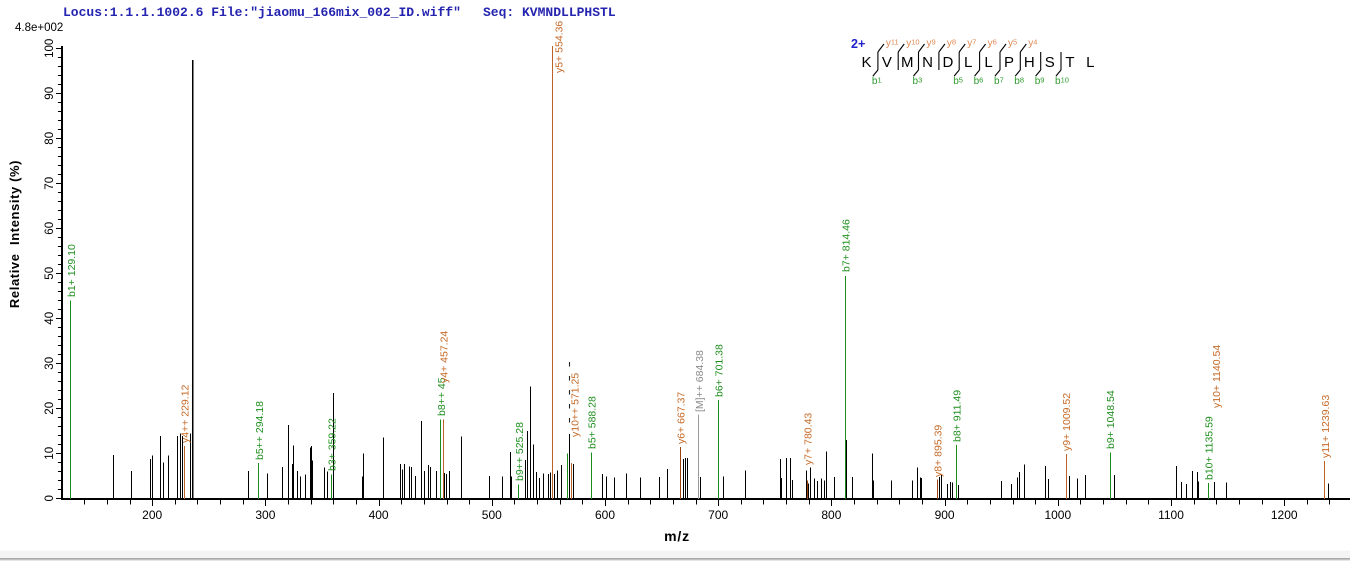  I want to click on svg-text: 300, so click(265, 515).